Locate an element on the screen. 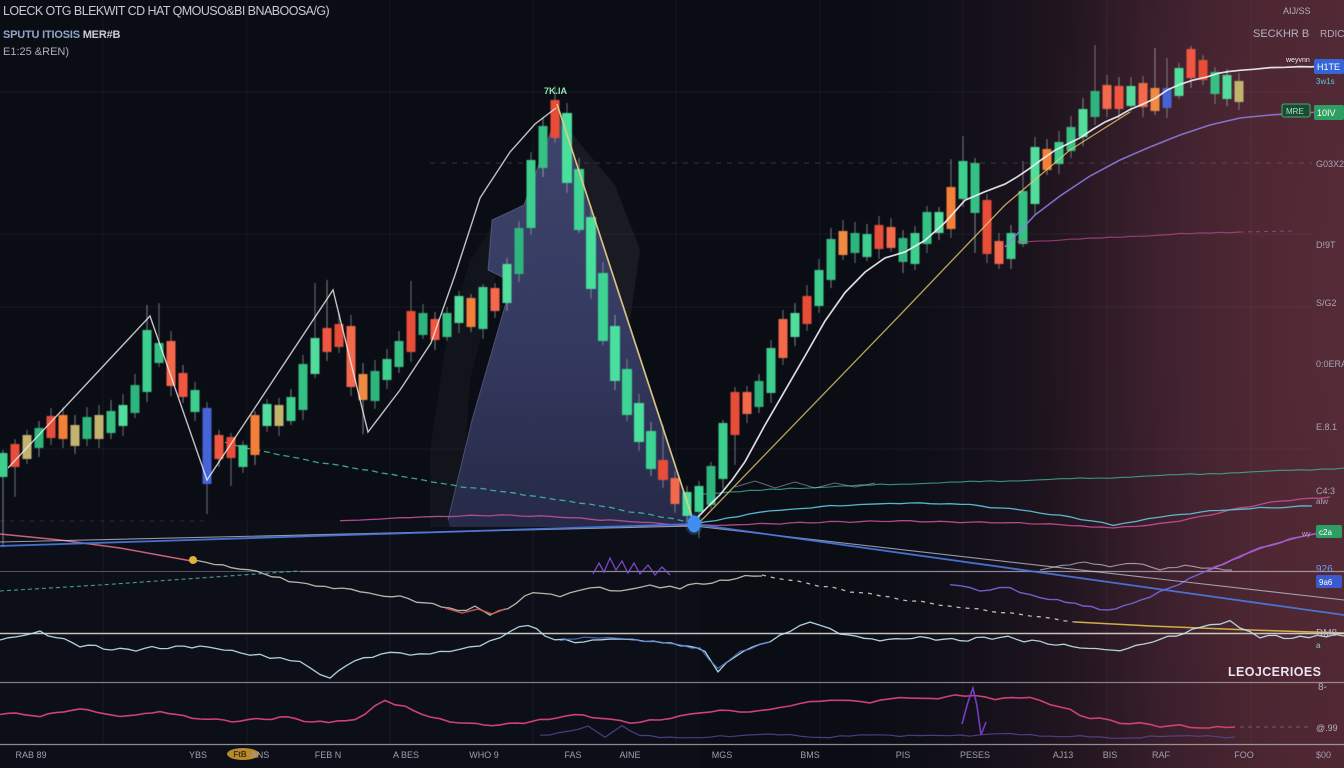 This screenshot has height=768, width=1344. svg-text: @.99 is located at coordinates (1327, 728).